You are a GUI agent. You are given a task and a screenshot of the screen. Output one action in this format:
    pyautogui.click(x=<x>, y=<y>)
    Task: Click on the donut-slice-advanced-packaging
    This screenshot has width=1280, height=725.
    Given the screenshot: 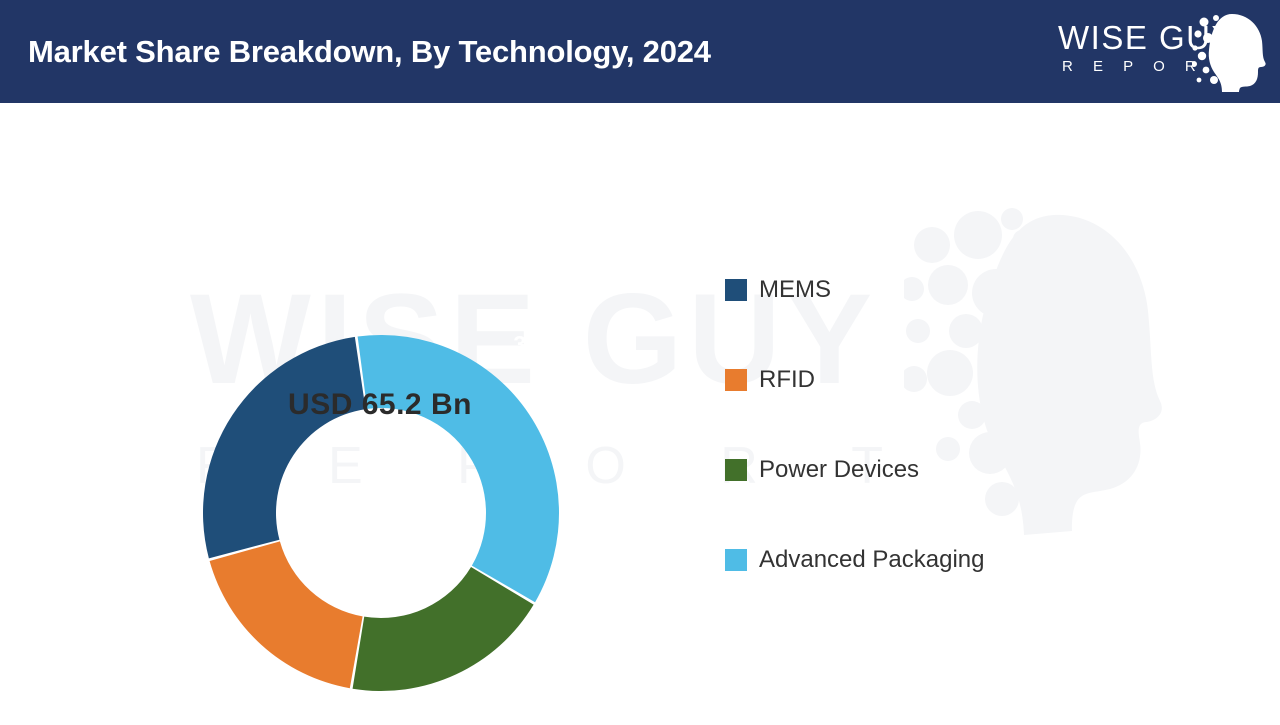 What is the action you would take?
    pyautogui.click(x=458, y=469)
    